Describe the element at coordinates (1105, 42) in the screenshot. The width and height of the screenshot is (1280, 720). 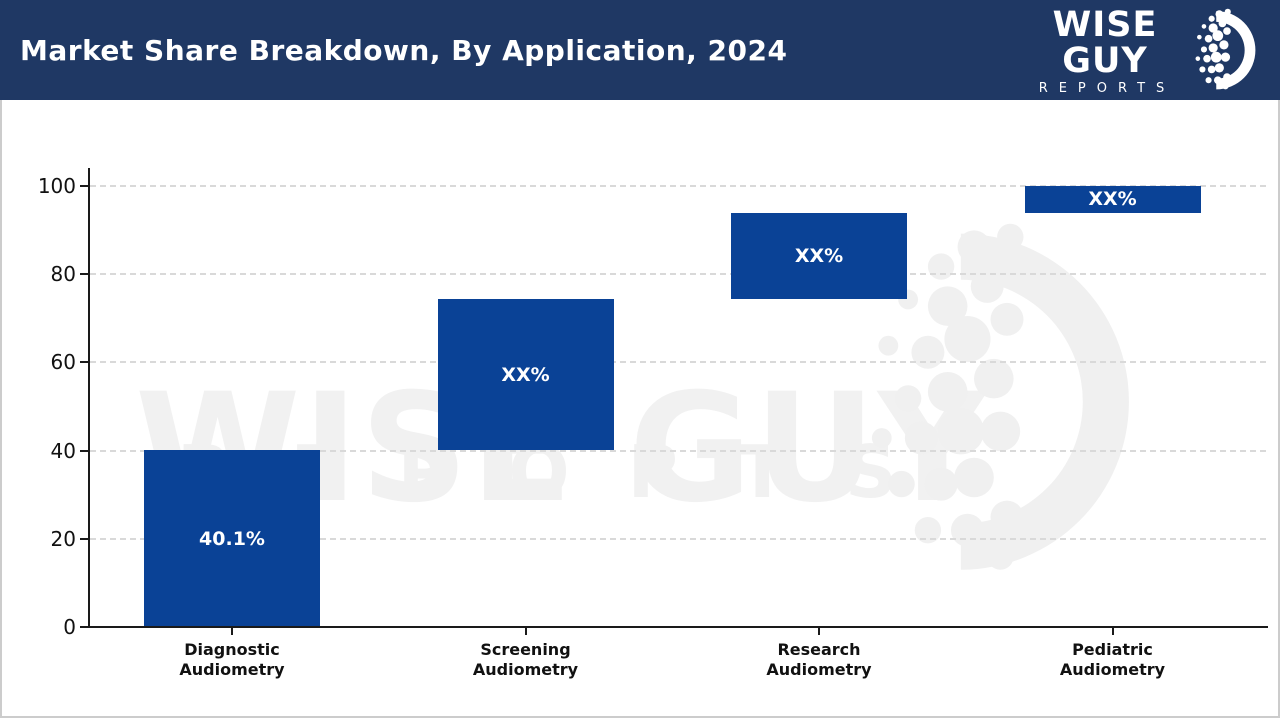
I see `brand-name: WISE GUY` at that location.